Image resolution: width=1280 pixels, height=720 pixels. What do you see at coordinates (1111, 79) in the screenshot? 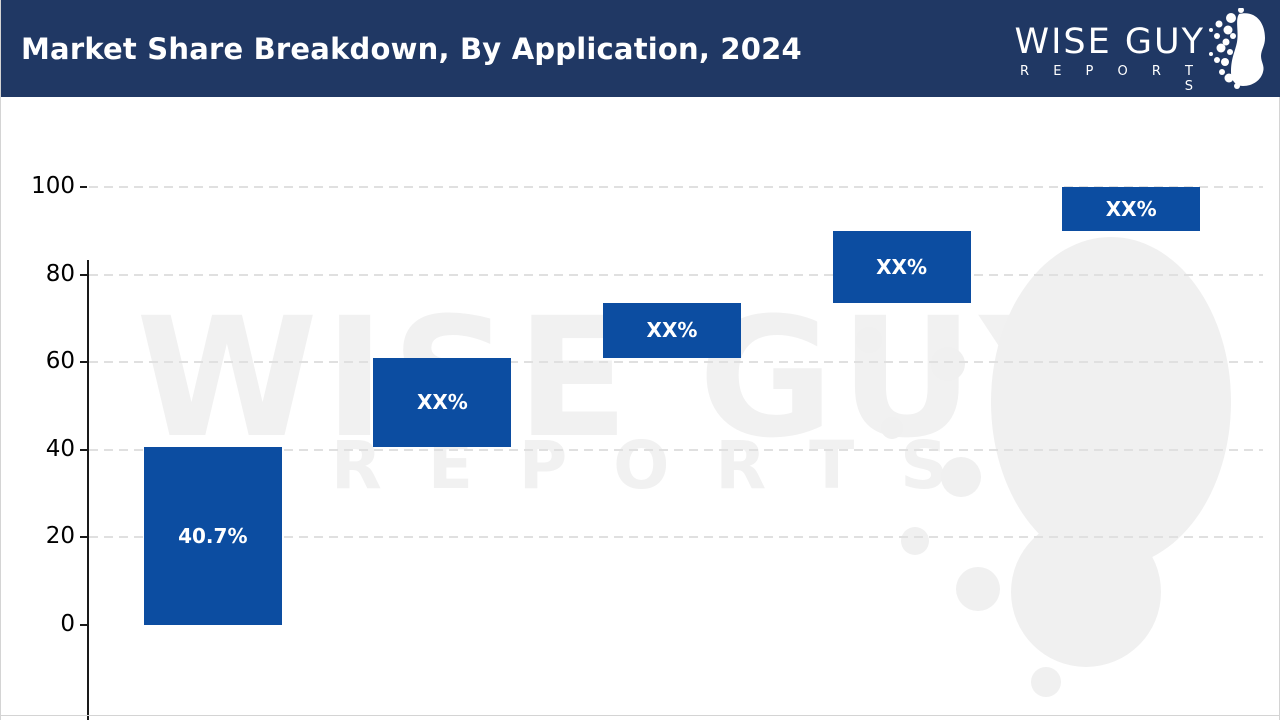
I see `logo-subtitle: R E P O R T S` at bounding box center [1111, 79].